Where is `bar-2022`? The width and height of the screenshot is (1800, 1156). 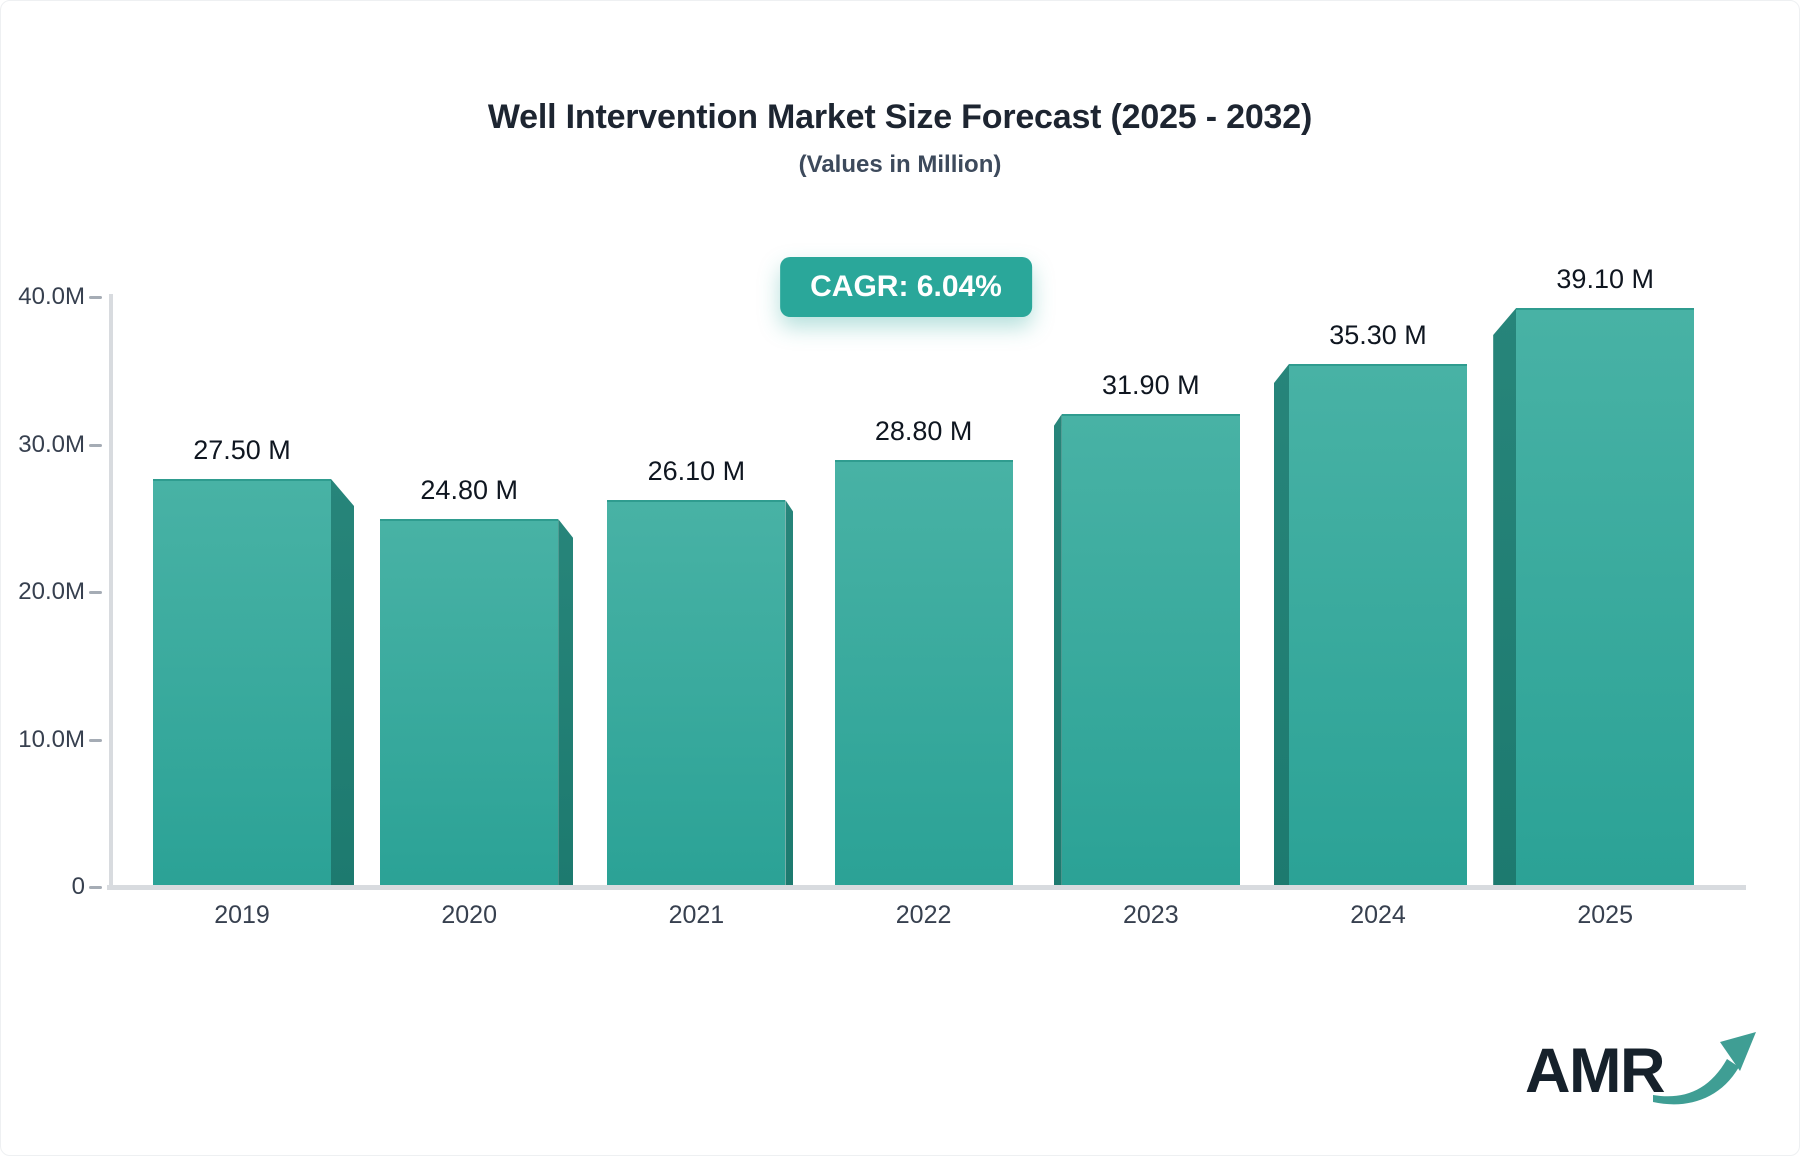
bar-2022 is located at coordinates (923, 672).